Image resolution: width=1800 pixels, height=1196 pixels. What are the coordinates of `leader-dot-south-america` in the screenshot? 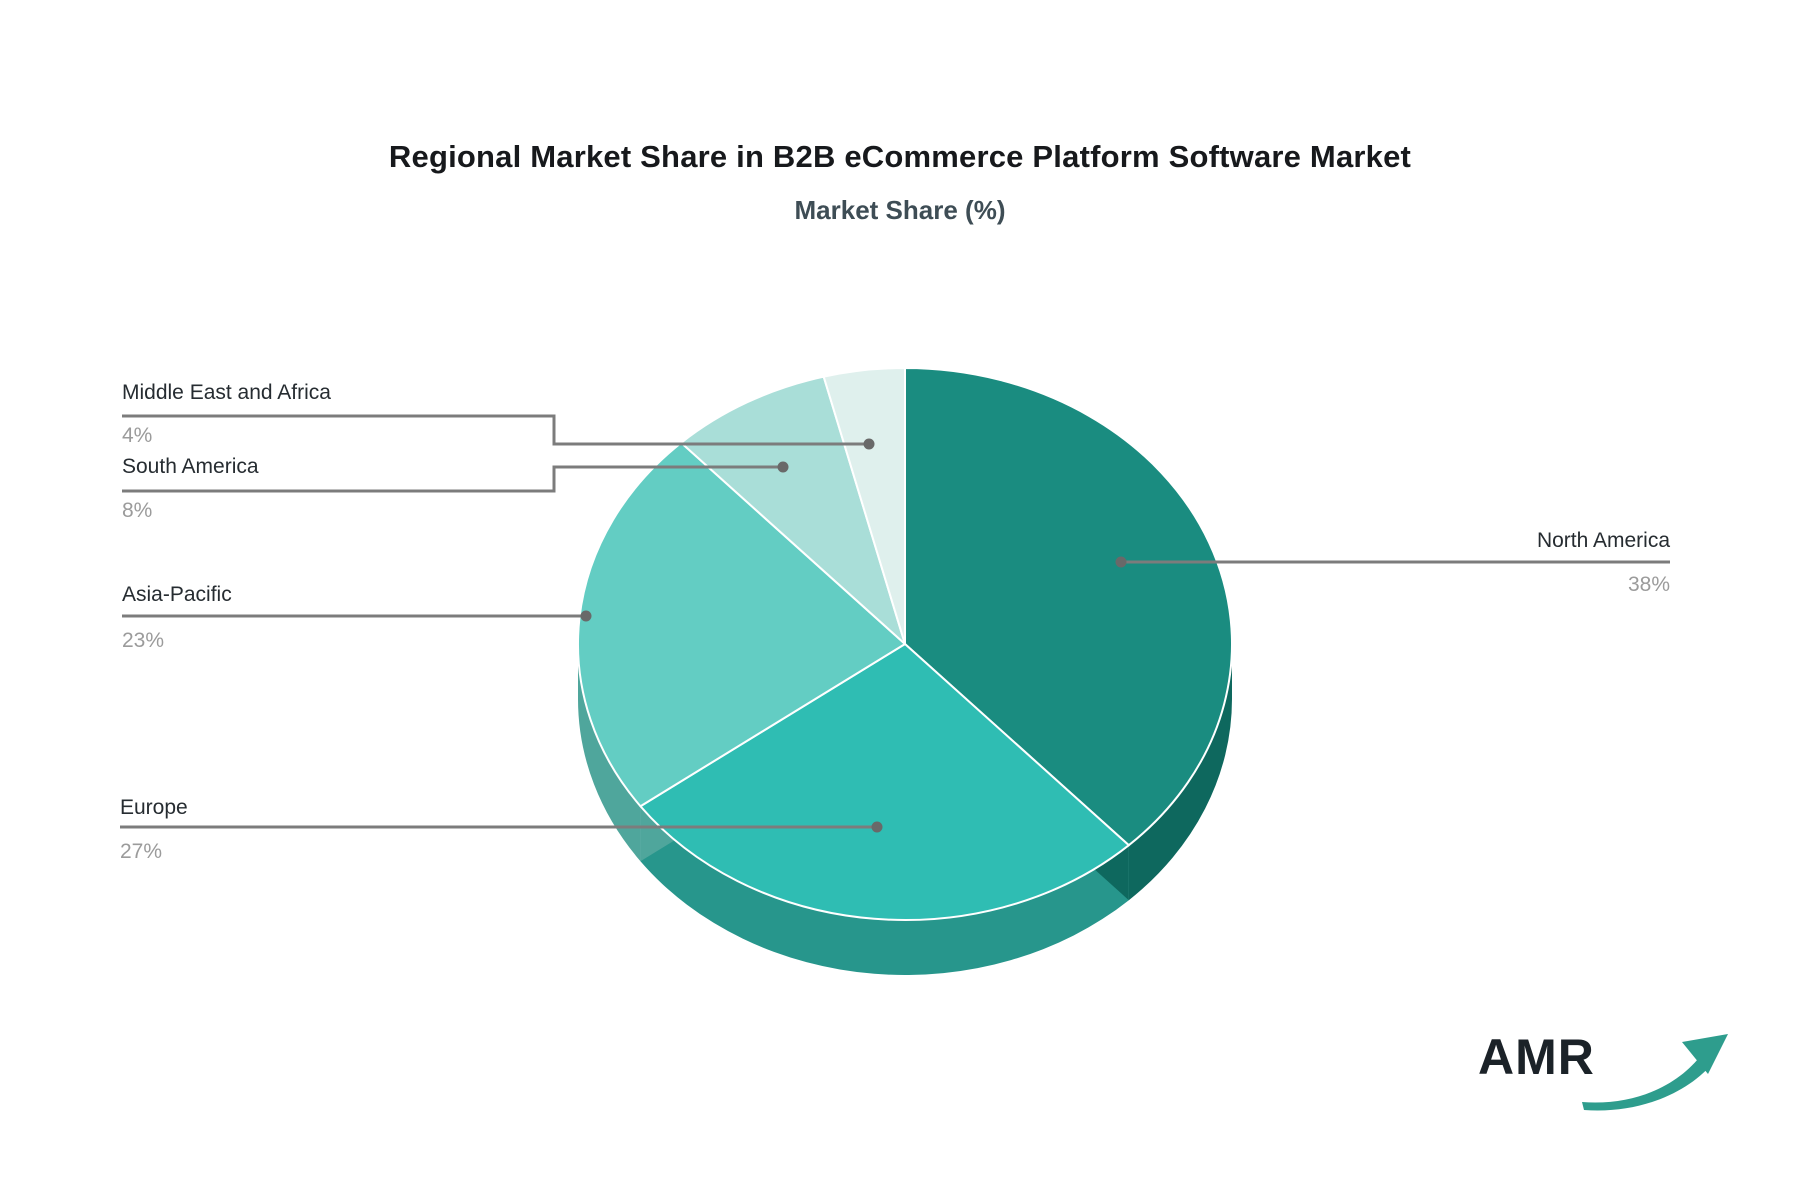 It's located at (783, 467).